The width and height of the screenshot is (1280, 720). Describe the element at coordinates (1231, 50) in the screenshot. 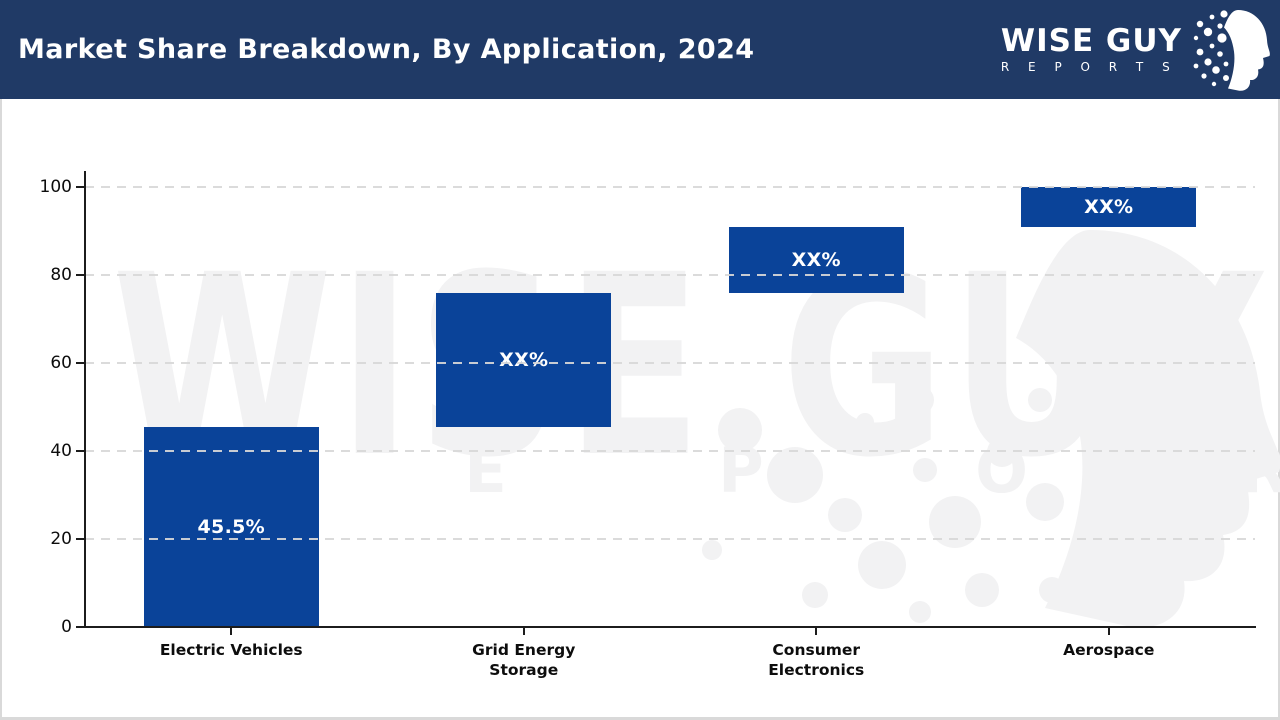

I see `logo-face-icon` at that location.